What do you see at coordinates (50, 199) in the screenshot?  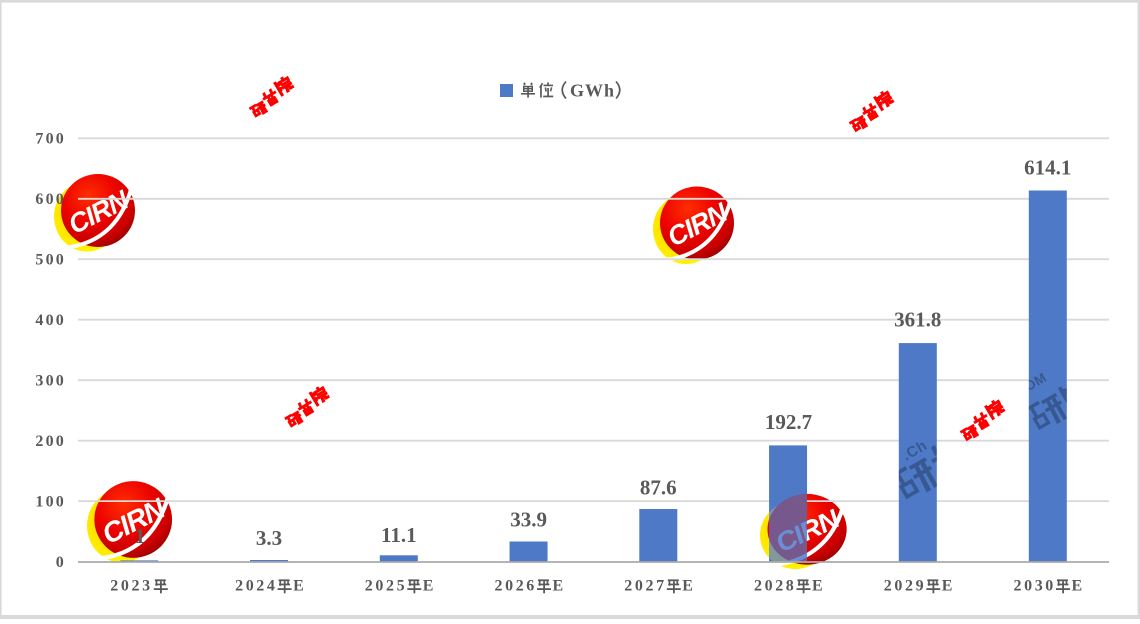 I see `svg-text: 600` at bounding box center [50, 199].